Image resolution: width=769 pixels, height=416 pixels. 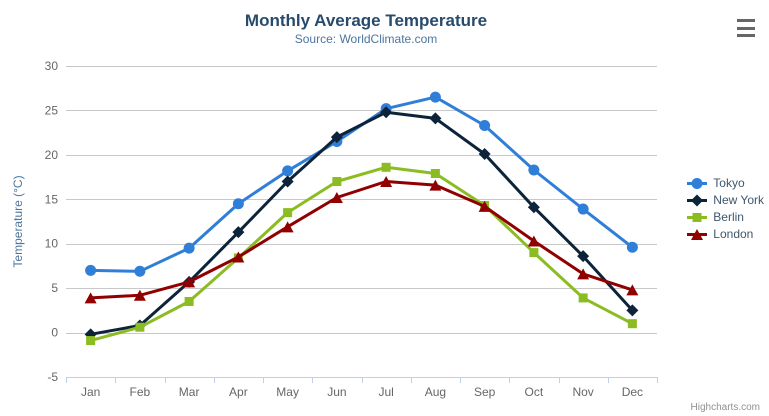 What do you see at coordinates (725, 208) in the screenshot?
I see `legend: Tokyo New York Berlin London` at bounding box center [725, 208].